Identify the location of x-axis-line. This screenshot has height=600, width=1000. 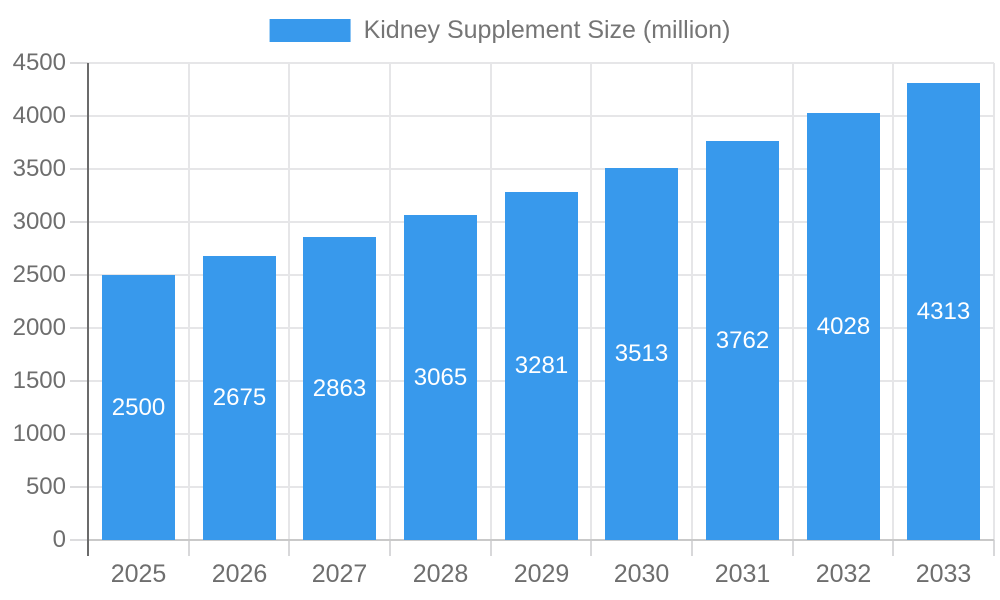
(541, 540).